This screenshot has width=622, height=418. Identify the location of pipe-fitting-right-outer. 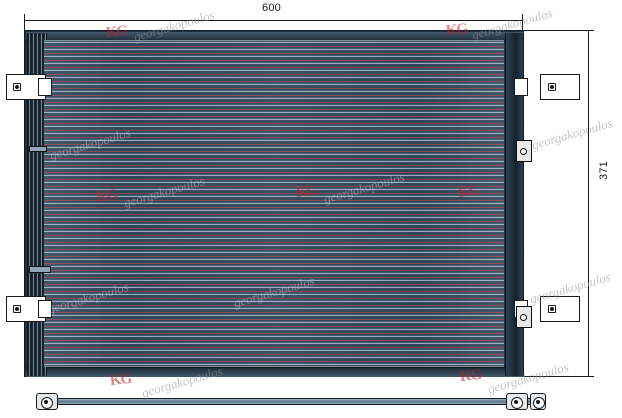
(538, 401).